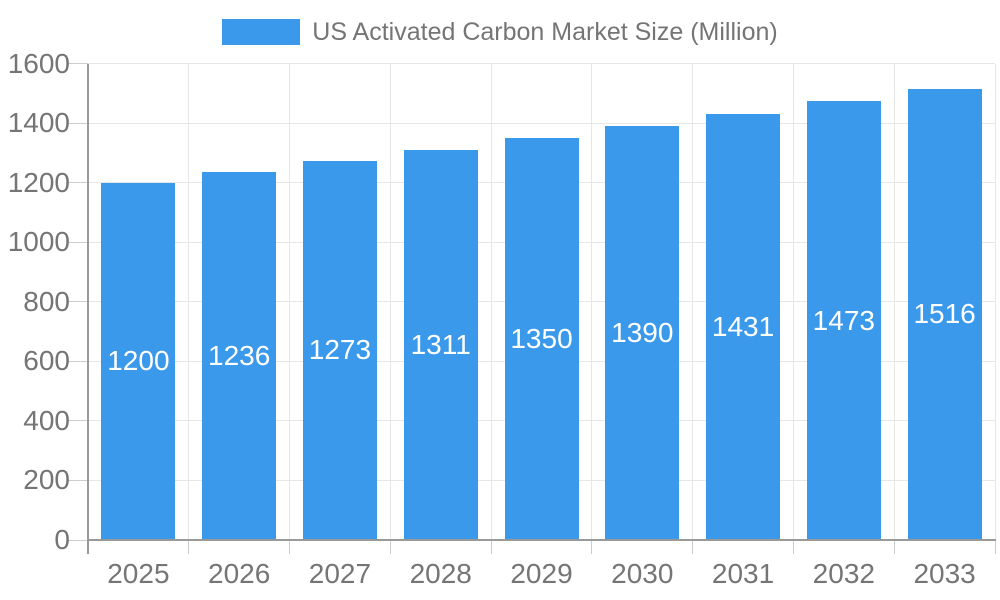 The image size is (1000, 600). I want to click on bar-value-label: 1390, so click(642, 333).